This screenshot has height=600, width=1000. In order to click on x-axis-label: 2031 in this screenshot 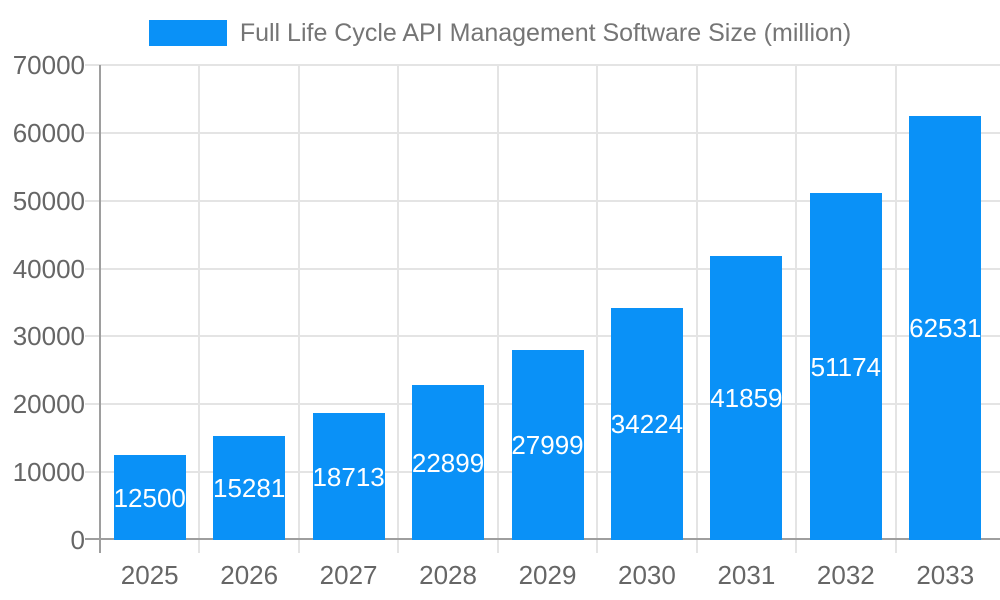, I will do `click(746, 575)`.